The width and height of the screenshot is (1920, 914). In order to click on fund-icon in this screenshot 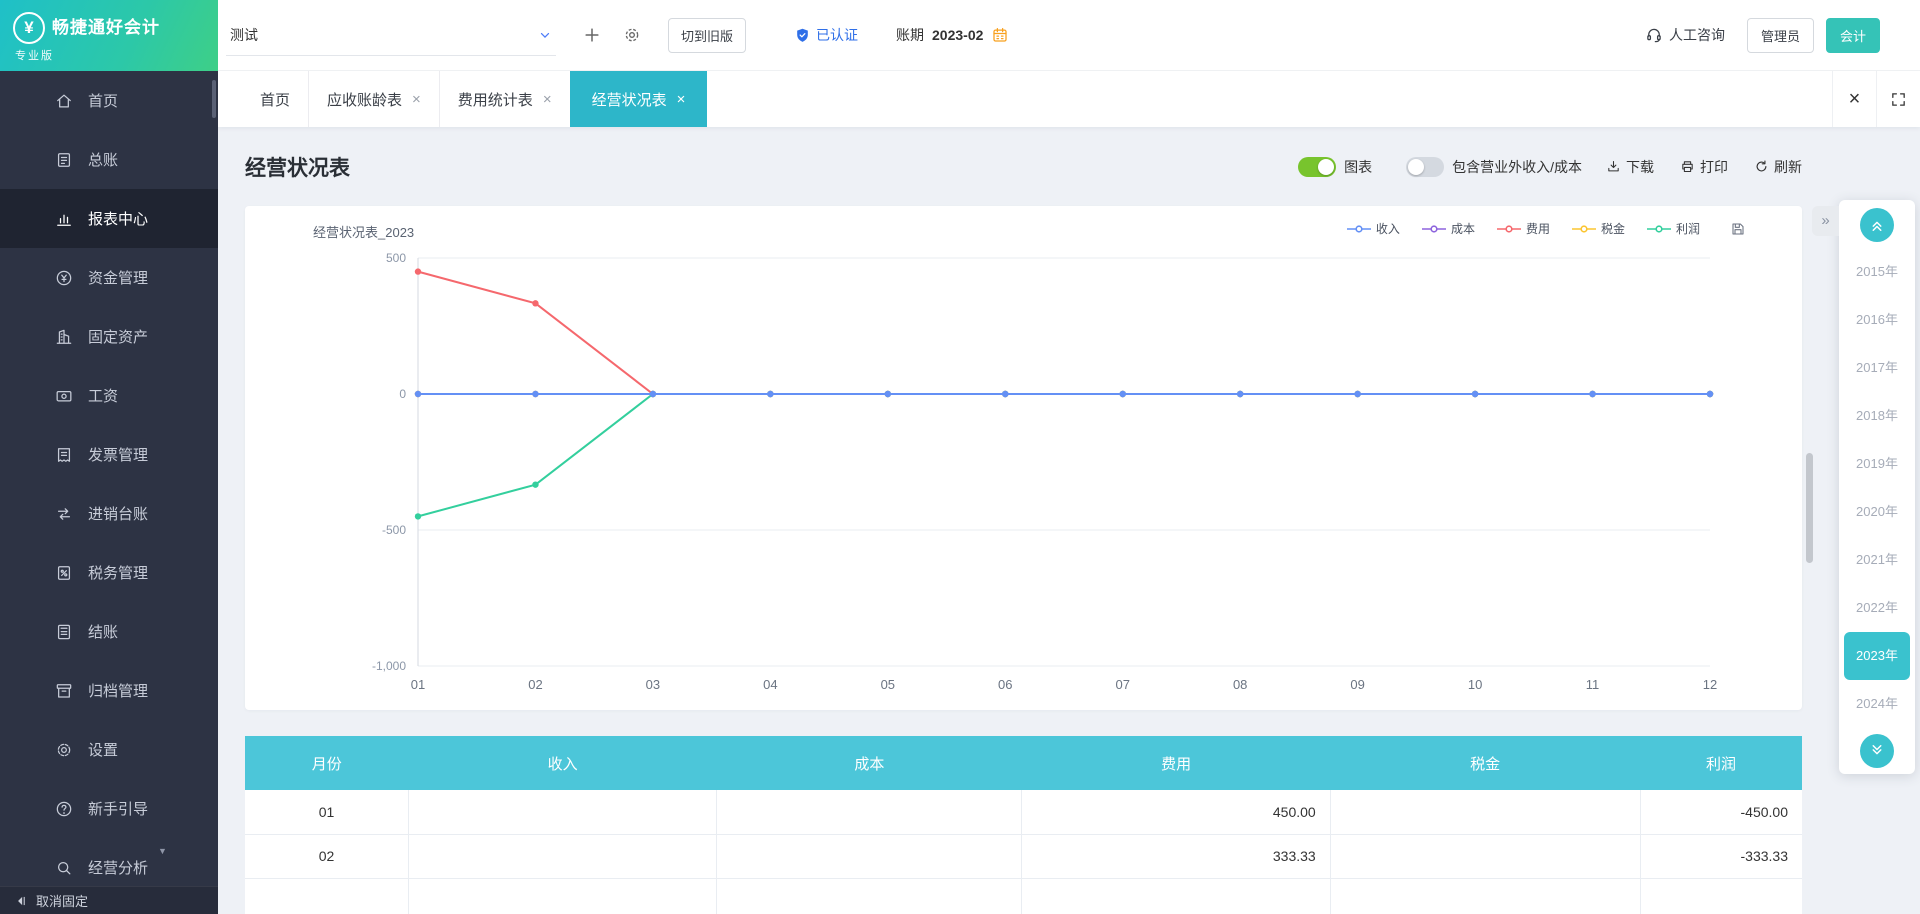, I will do `click(64, 278)`.